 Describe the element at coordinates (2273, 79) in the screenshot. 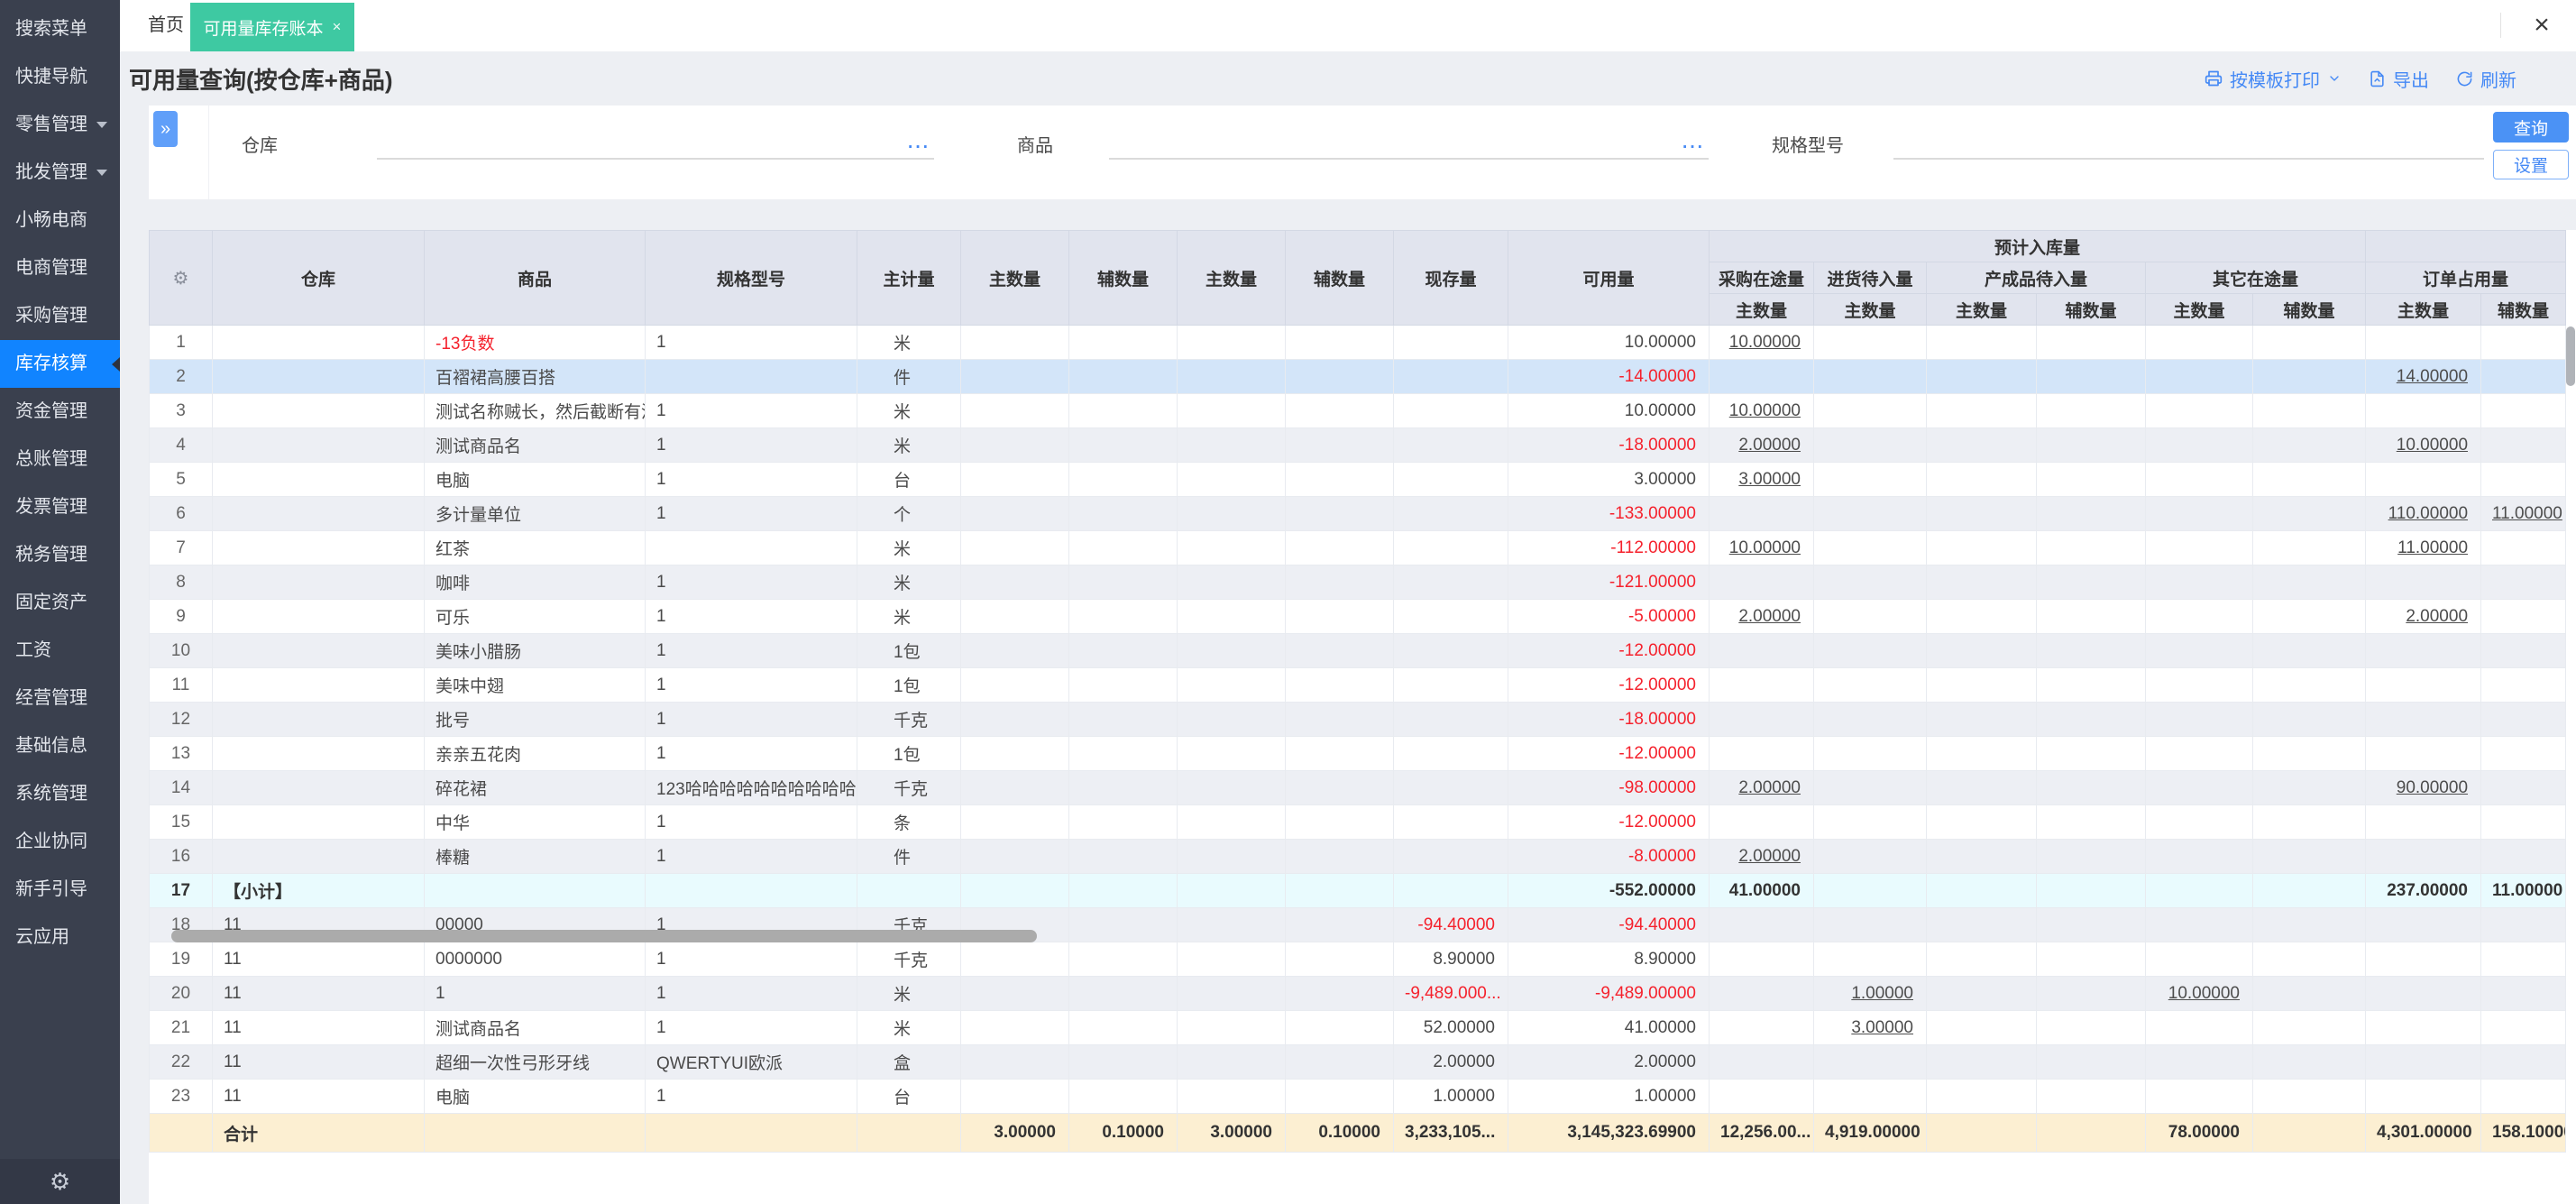

I see `print-by-template-button: 按模板打印` at that location.